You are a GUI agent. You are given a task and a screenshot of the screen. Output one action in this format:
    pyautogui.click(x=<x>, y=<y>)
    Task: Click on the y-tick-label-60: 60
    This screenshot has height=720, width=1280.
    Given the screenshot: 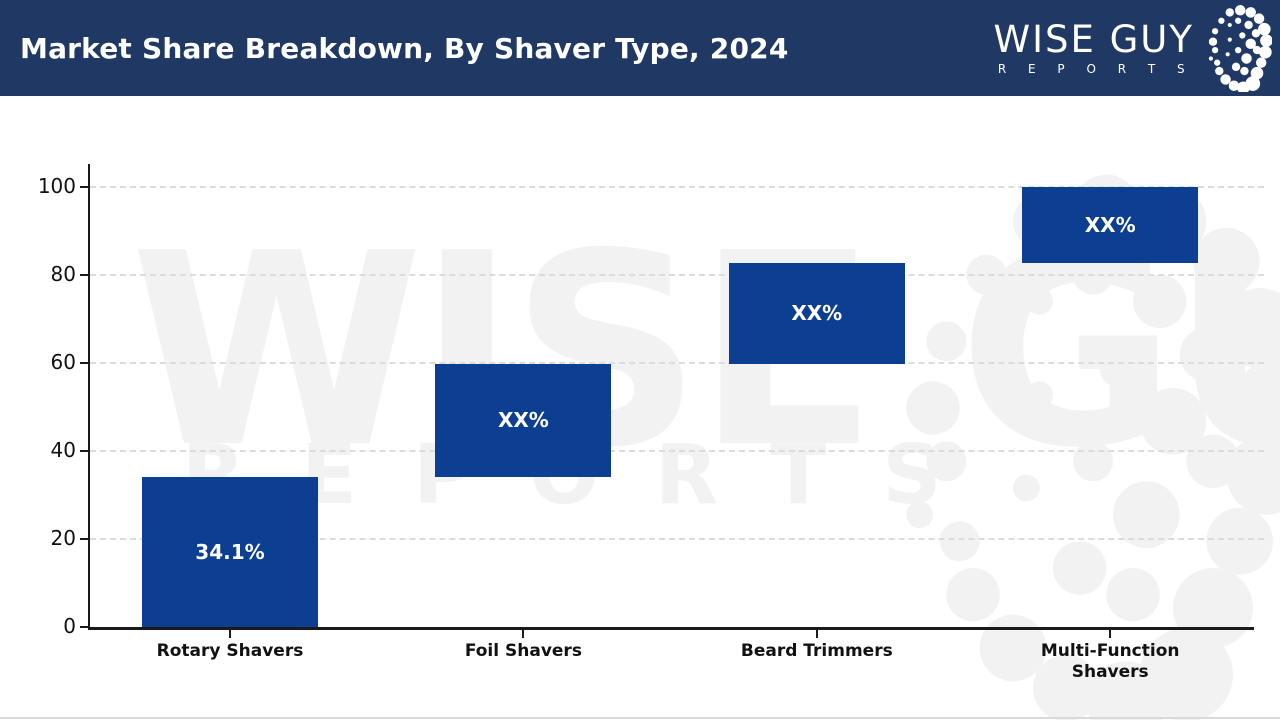 What is the action you would take?
    pyautogui.click(x=63, y=362)
    